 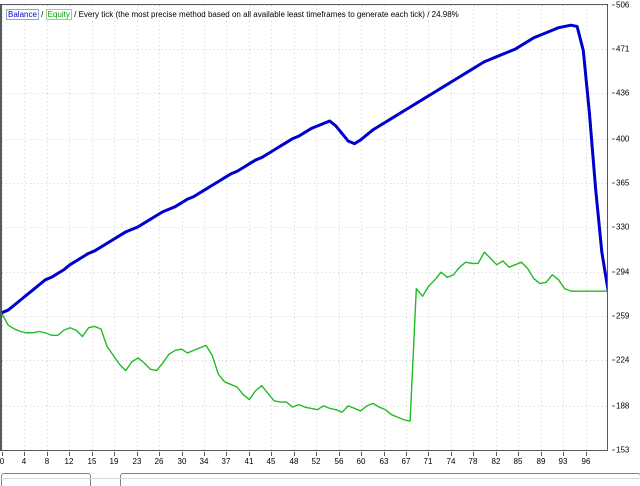 What do you see at coordinates (316, 461) in the screenshot?
I see `x-axis-label: 52` at bounding box center [316, 461].